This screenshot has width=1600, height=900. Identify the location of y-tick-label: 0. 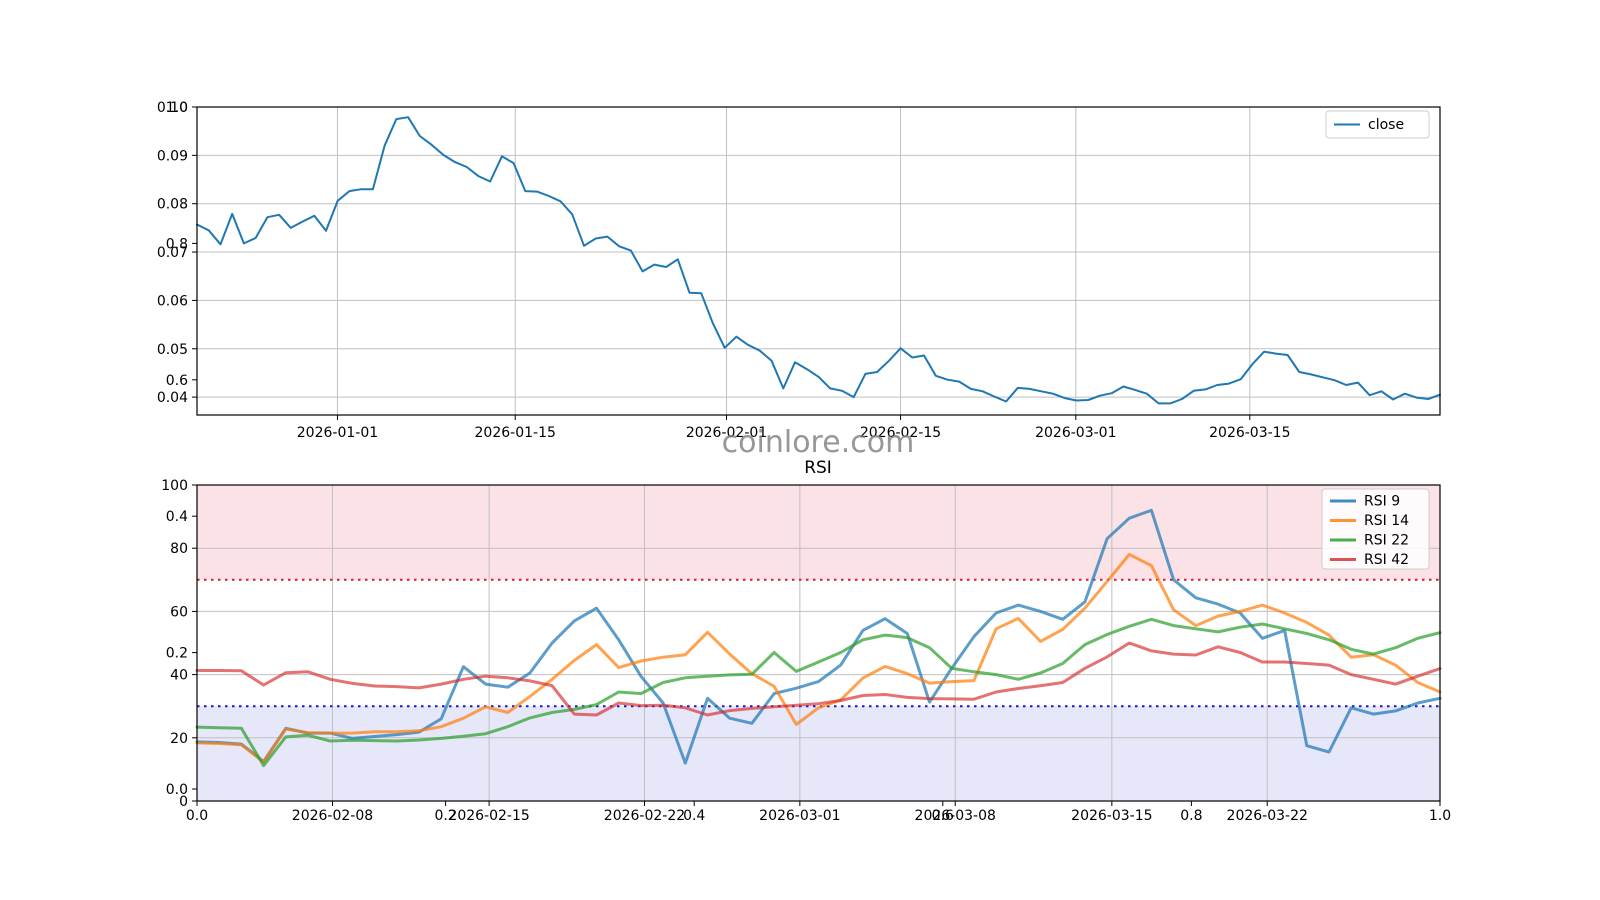
(183, 802).